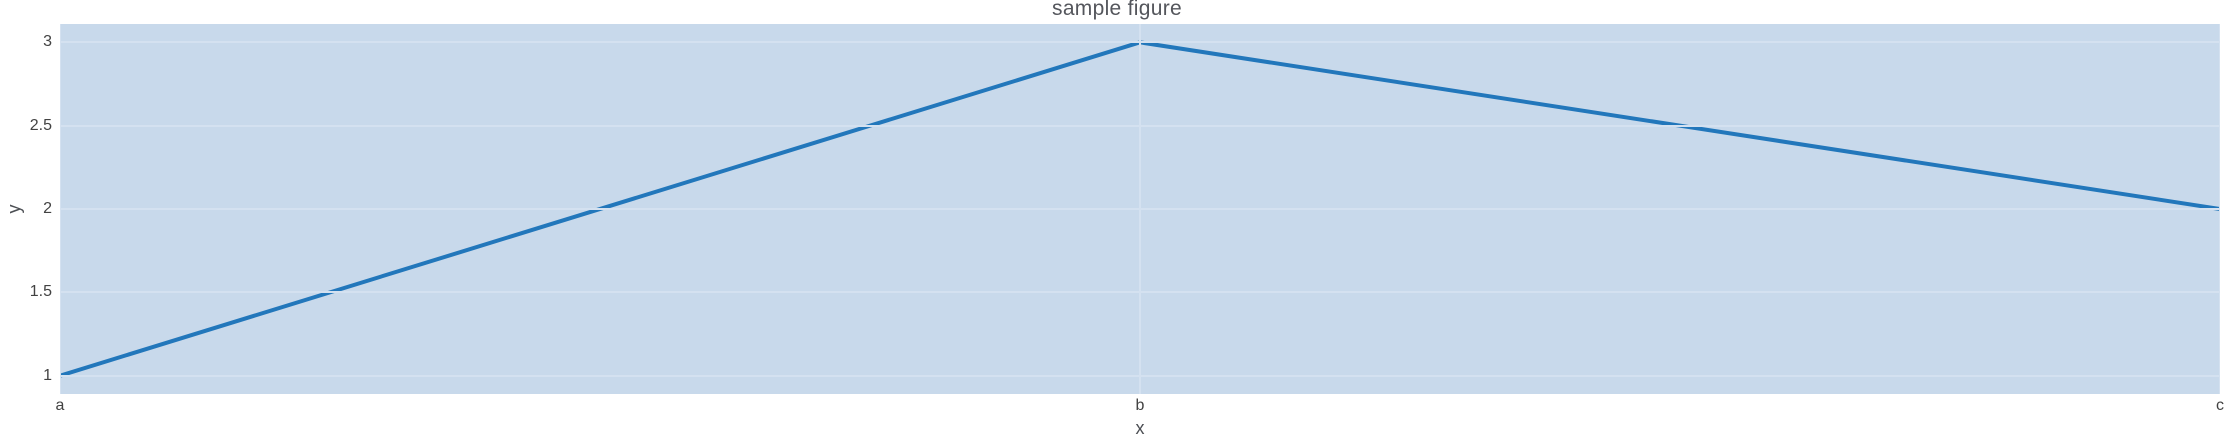  What do you see at coordinates (40, 292) in the screenshot?
I see `y-tick-label: 1.5` at bounding box center [40, 292].